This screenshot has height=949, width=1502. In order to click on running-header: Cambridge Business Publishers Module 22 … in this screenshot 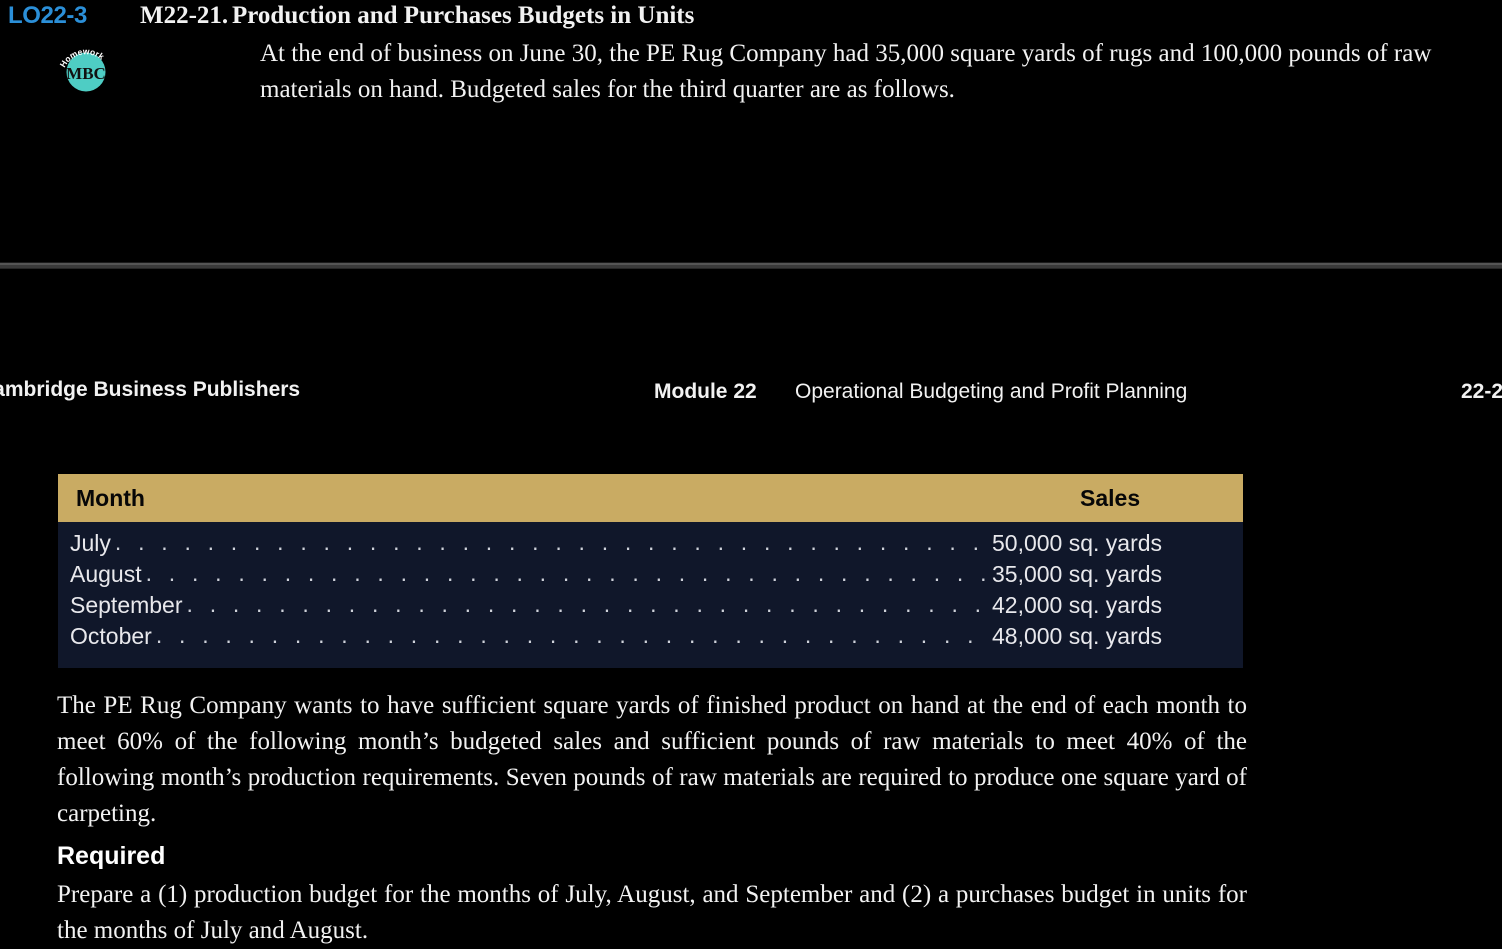, I will do `click(751, 398)`.